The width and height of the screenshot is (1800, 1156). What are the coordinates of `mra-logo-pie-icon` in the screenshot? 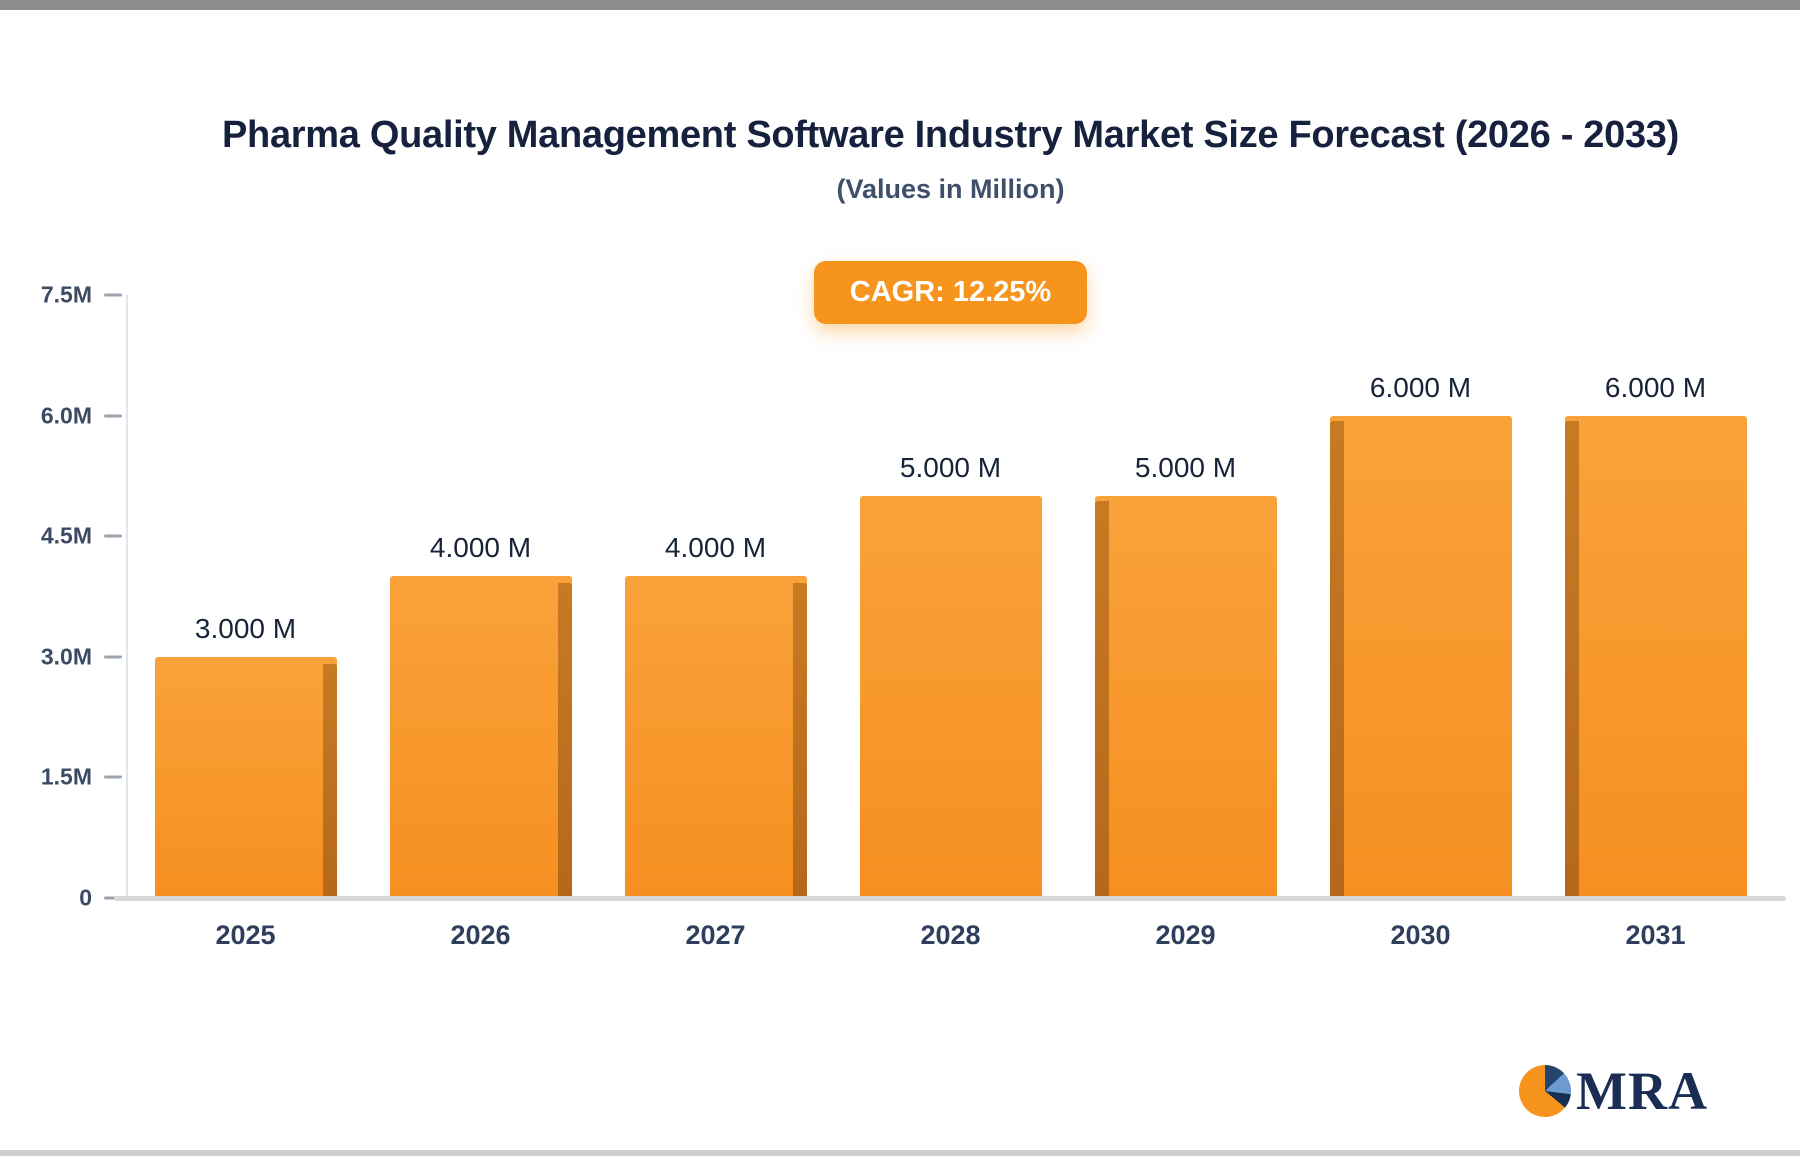 It's located at (1545, 1091).